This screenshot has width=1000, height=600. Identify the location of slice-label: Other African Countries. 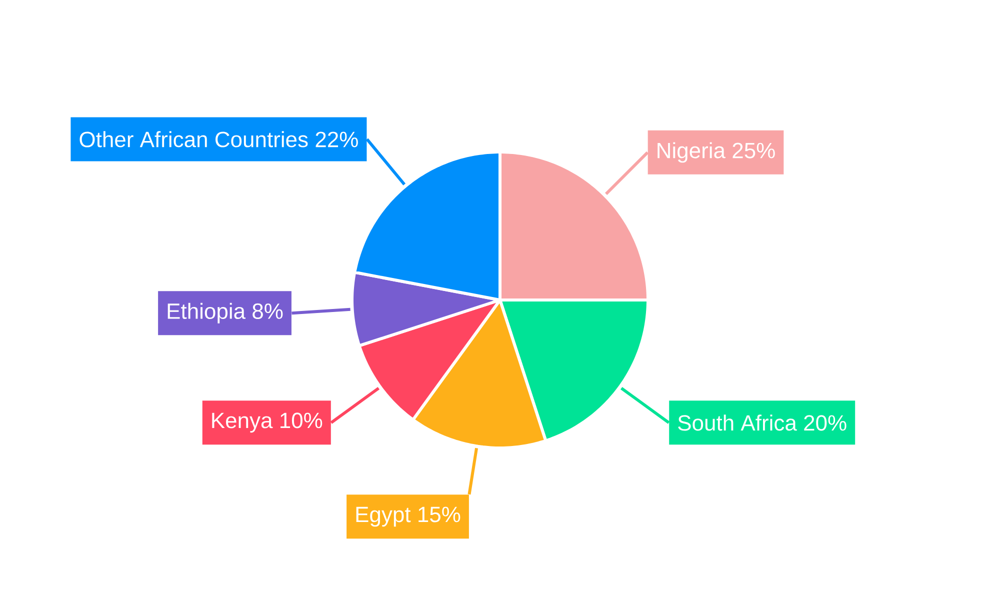
(194, 139).